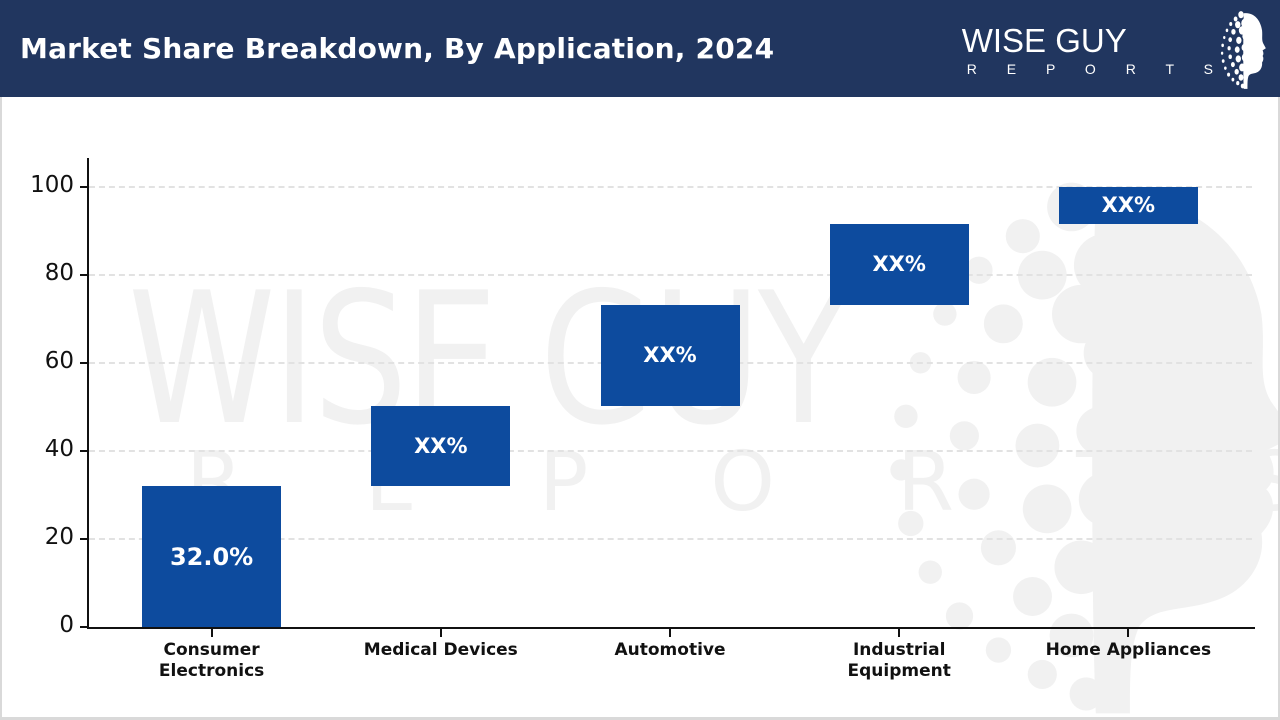 This screenshot has height=720, width=1280. I want to click on logo-text: WISE GUY R E P O R T S, so click(1094, 50).